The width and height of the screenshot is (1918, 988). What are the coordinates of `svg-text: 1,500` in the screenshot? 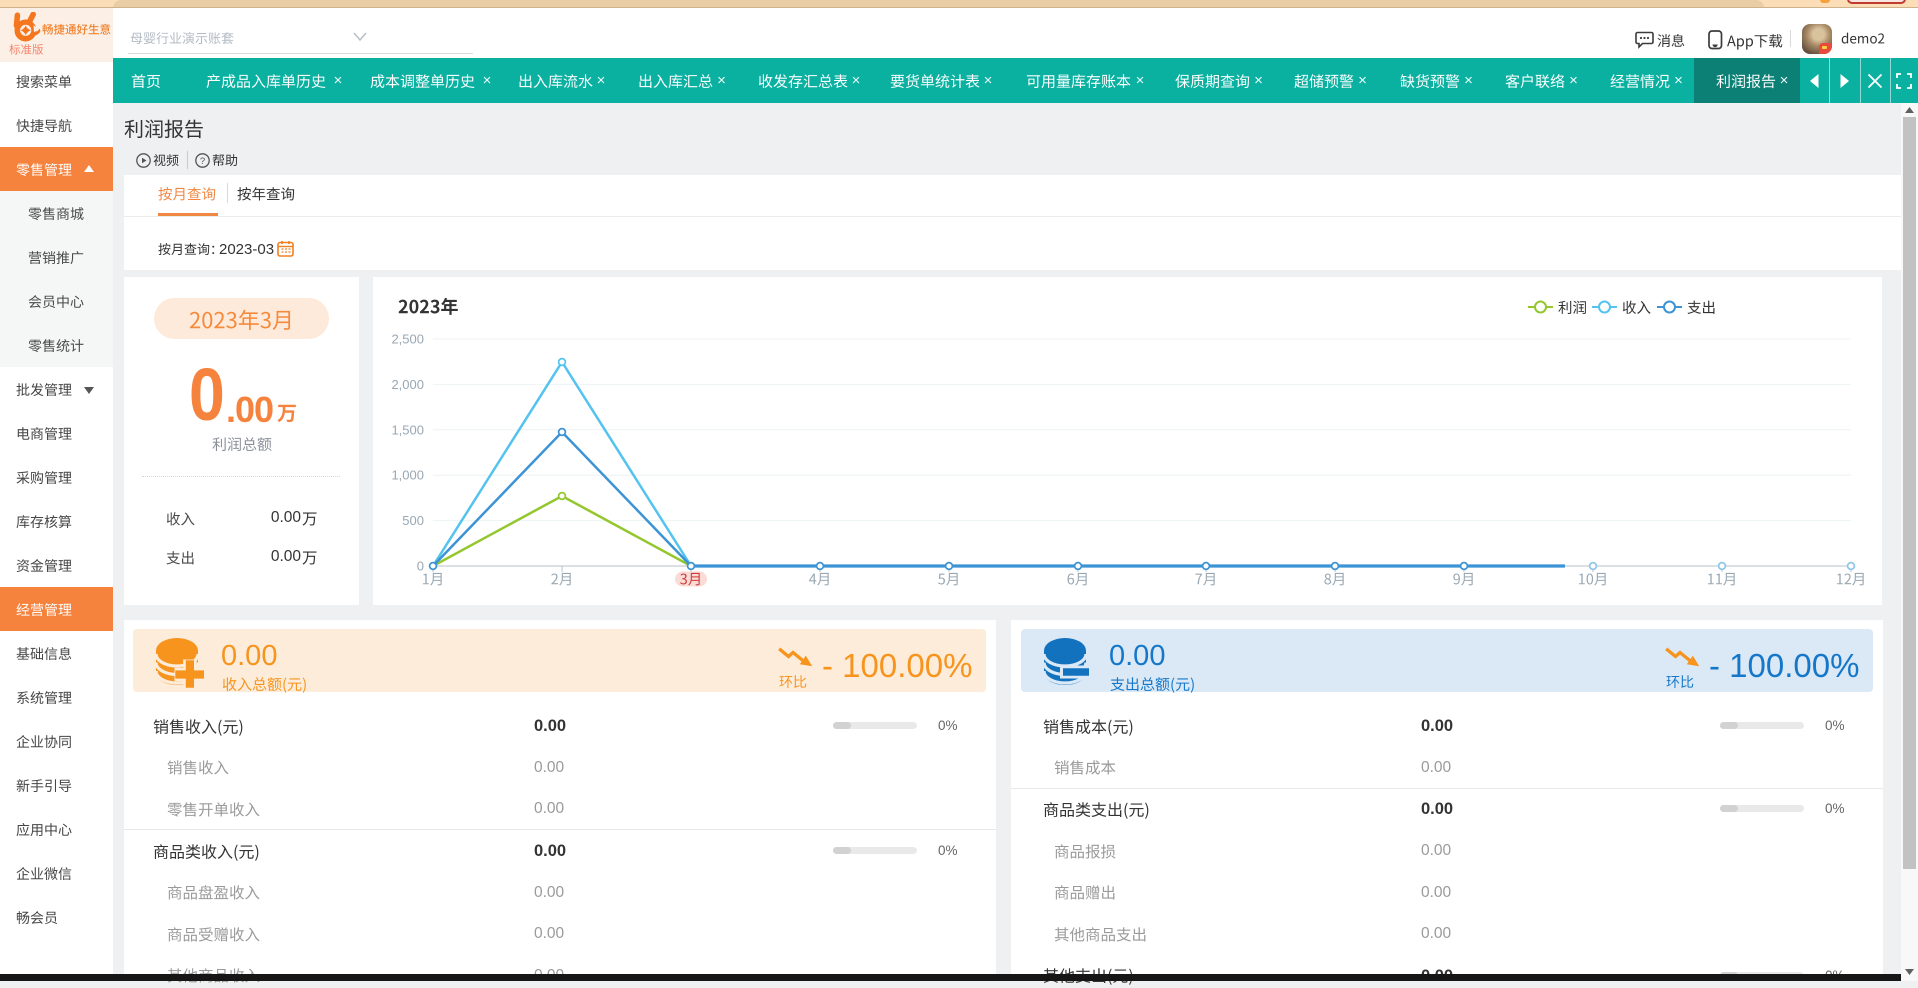 It's located at (407, 429).